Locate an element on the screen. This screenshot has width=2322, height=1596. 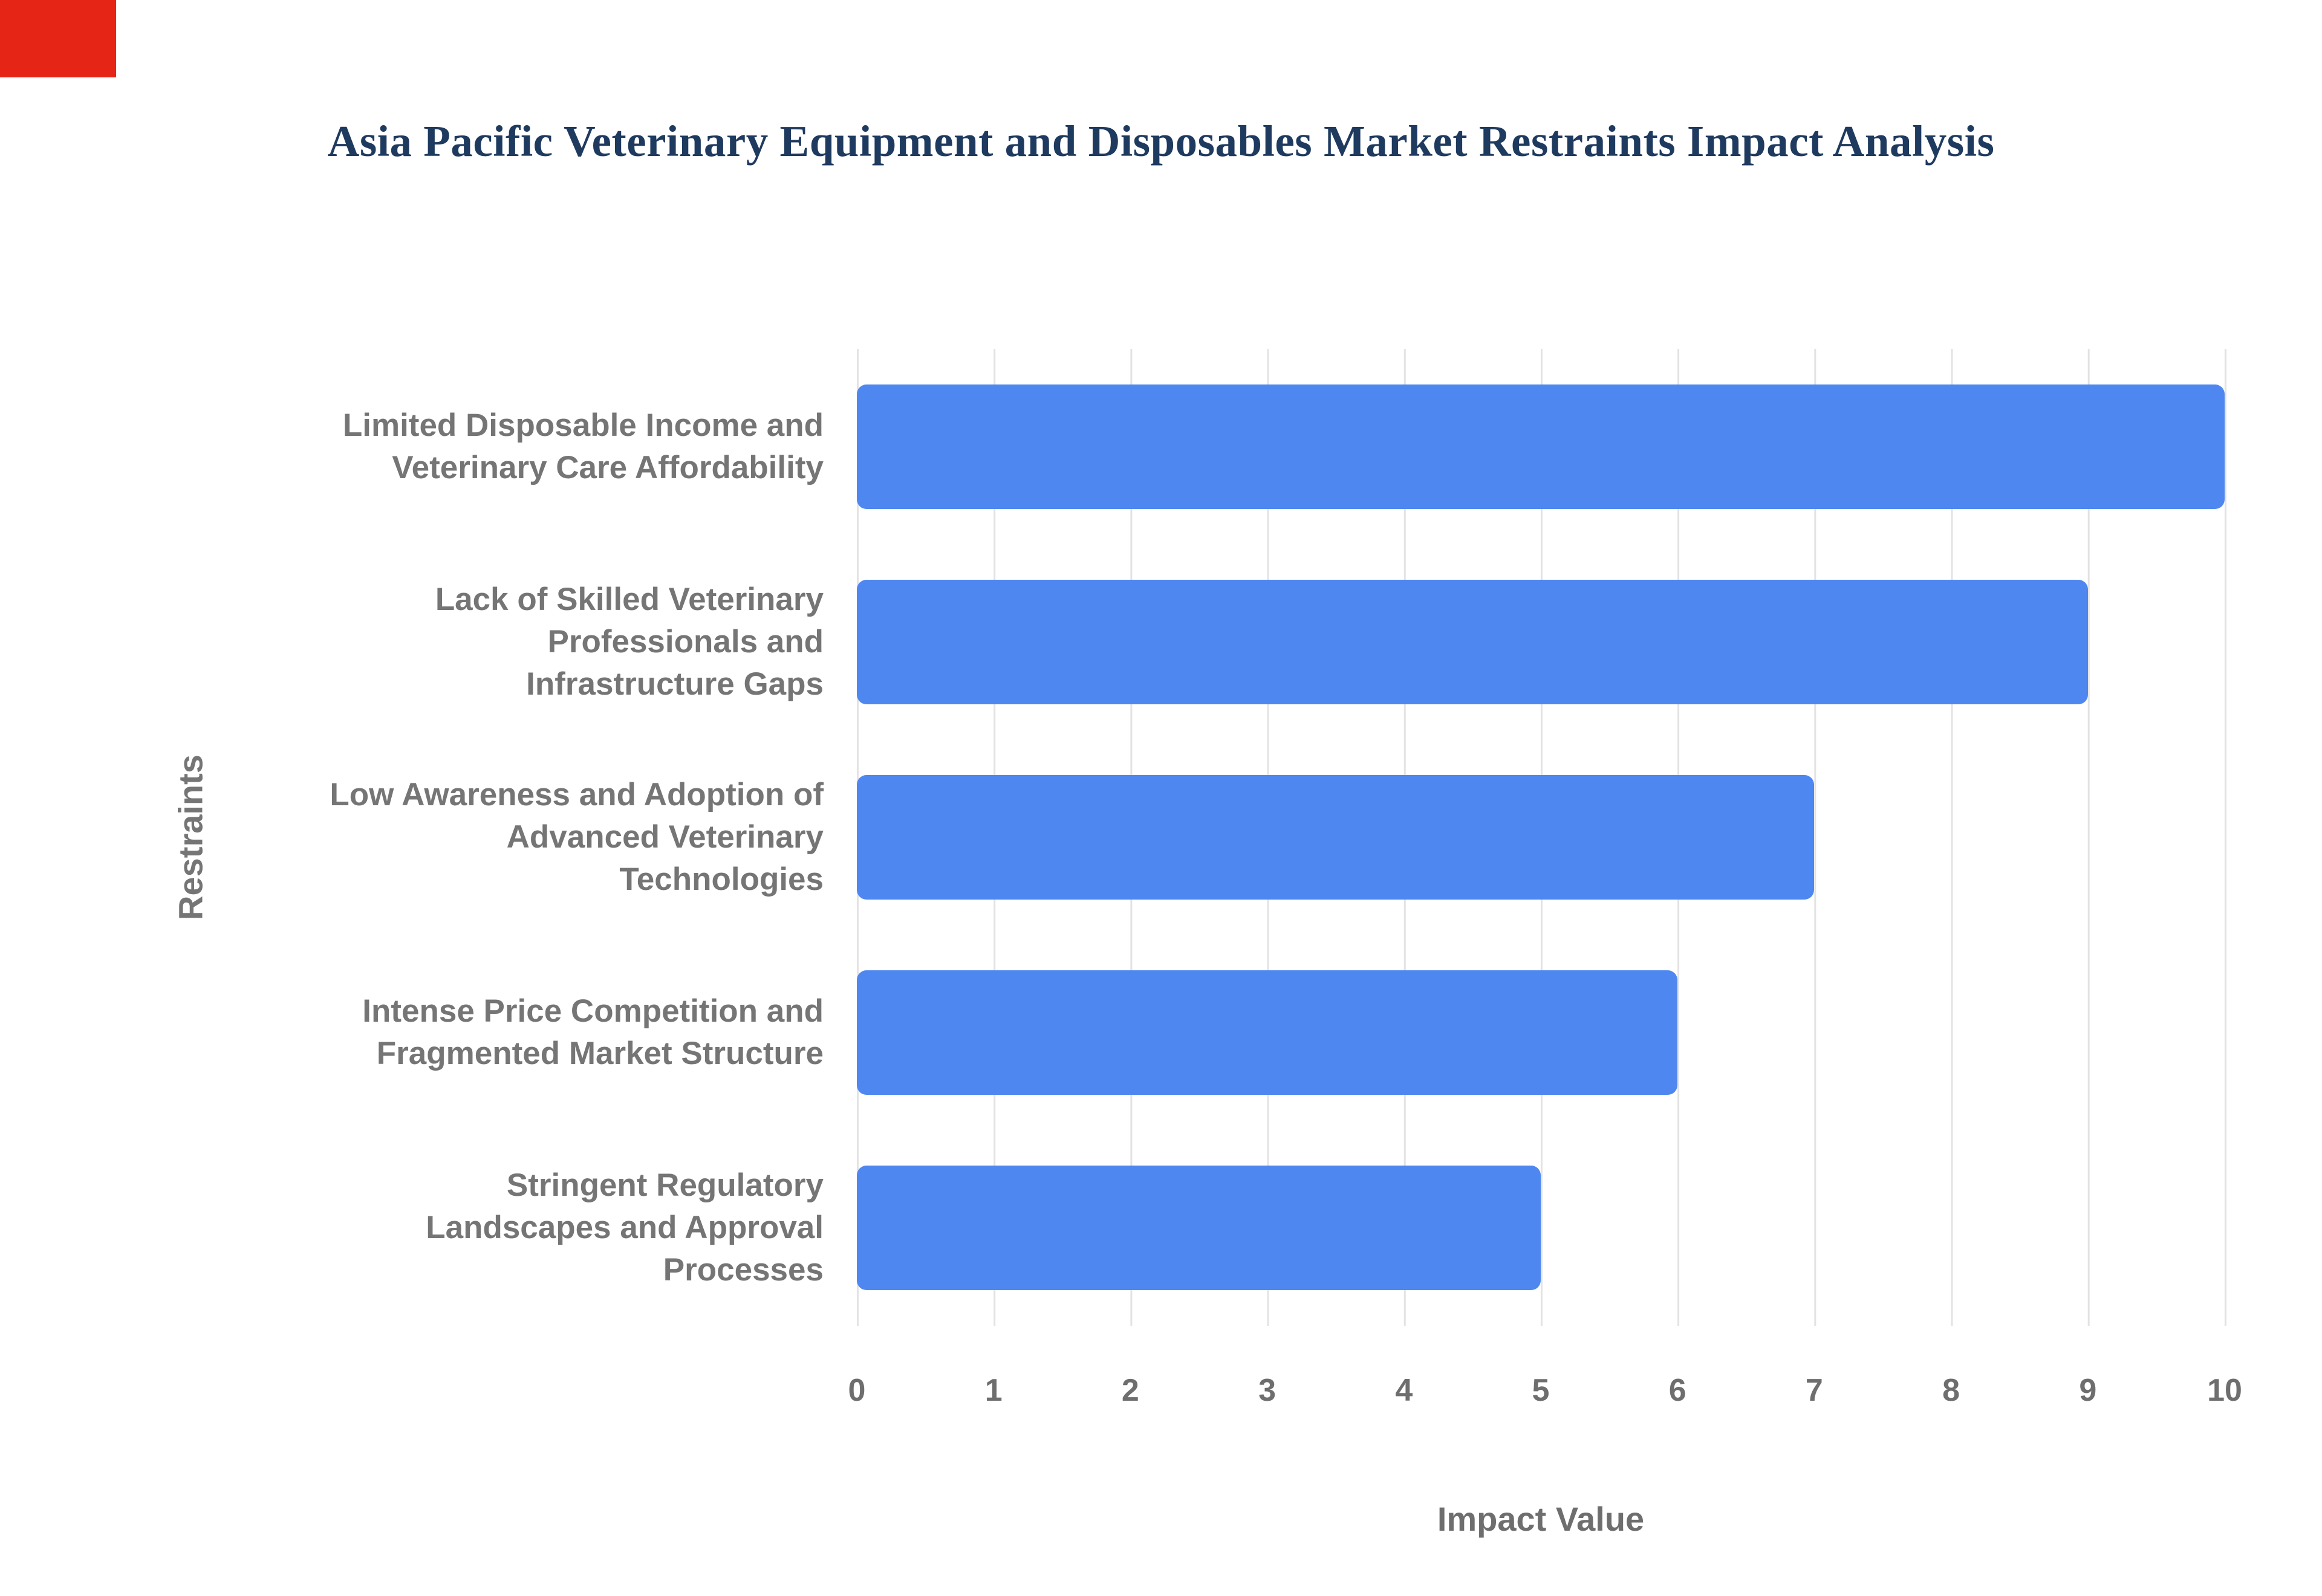
x-tick-label: 1 is located at coordinates (994, 1390).